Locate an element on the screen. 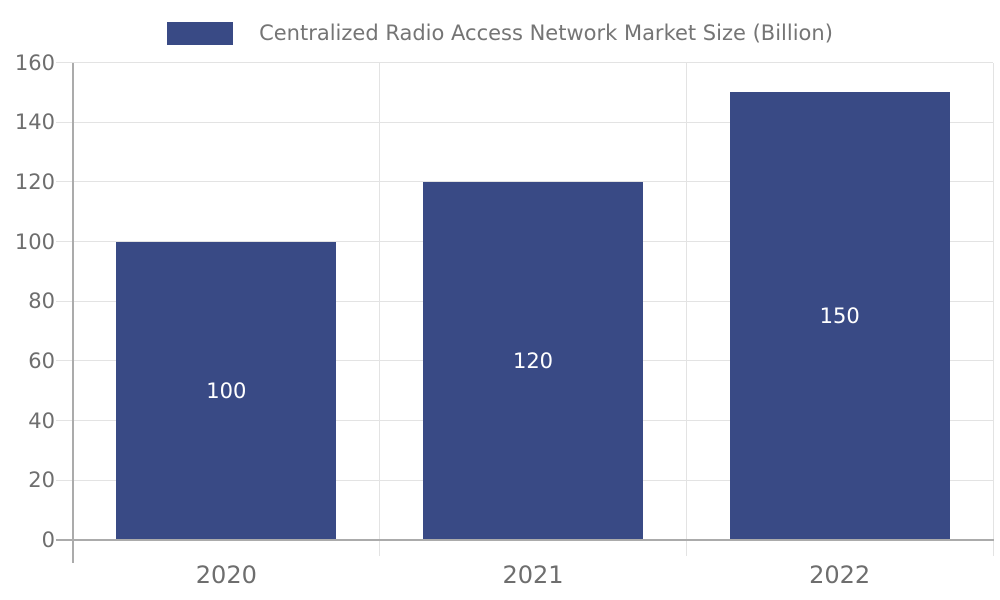 This screenshot has width=1000, height=600. x-tick-label: 2022 is located at coordinates (840, 575).